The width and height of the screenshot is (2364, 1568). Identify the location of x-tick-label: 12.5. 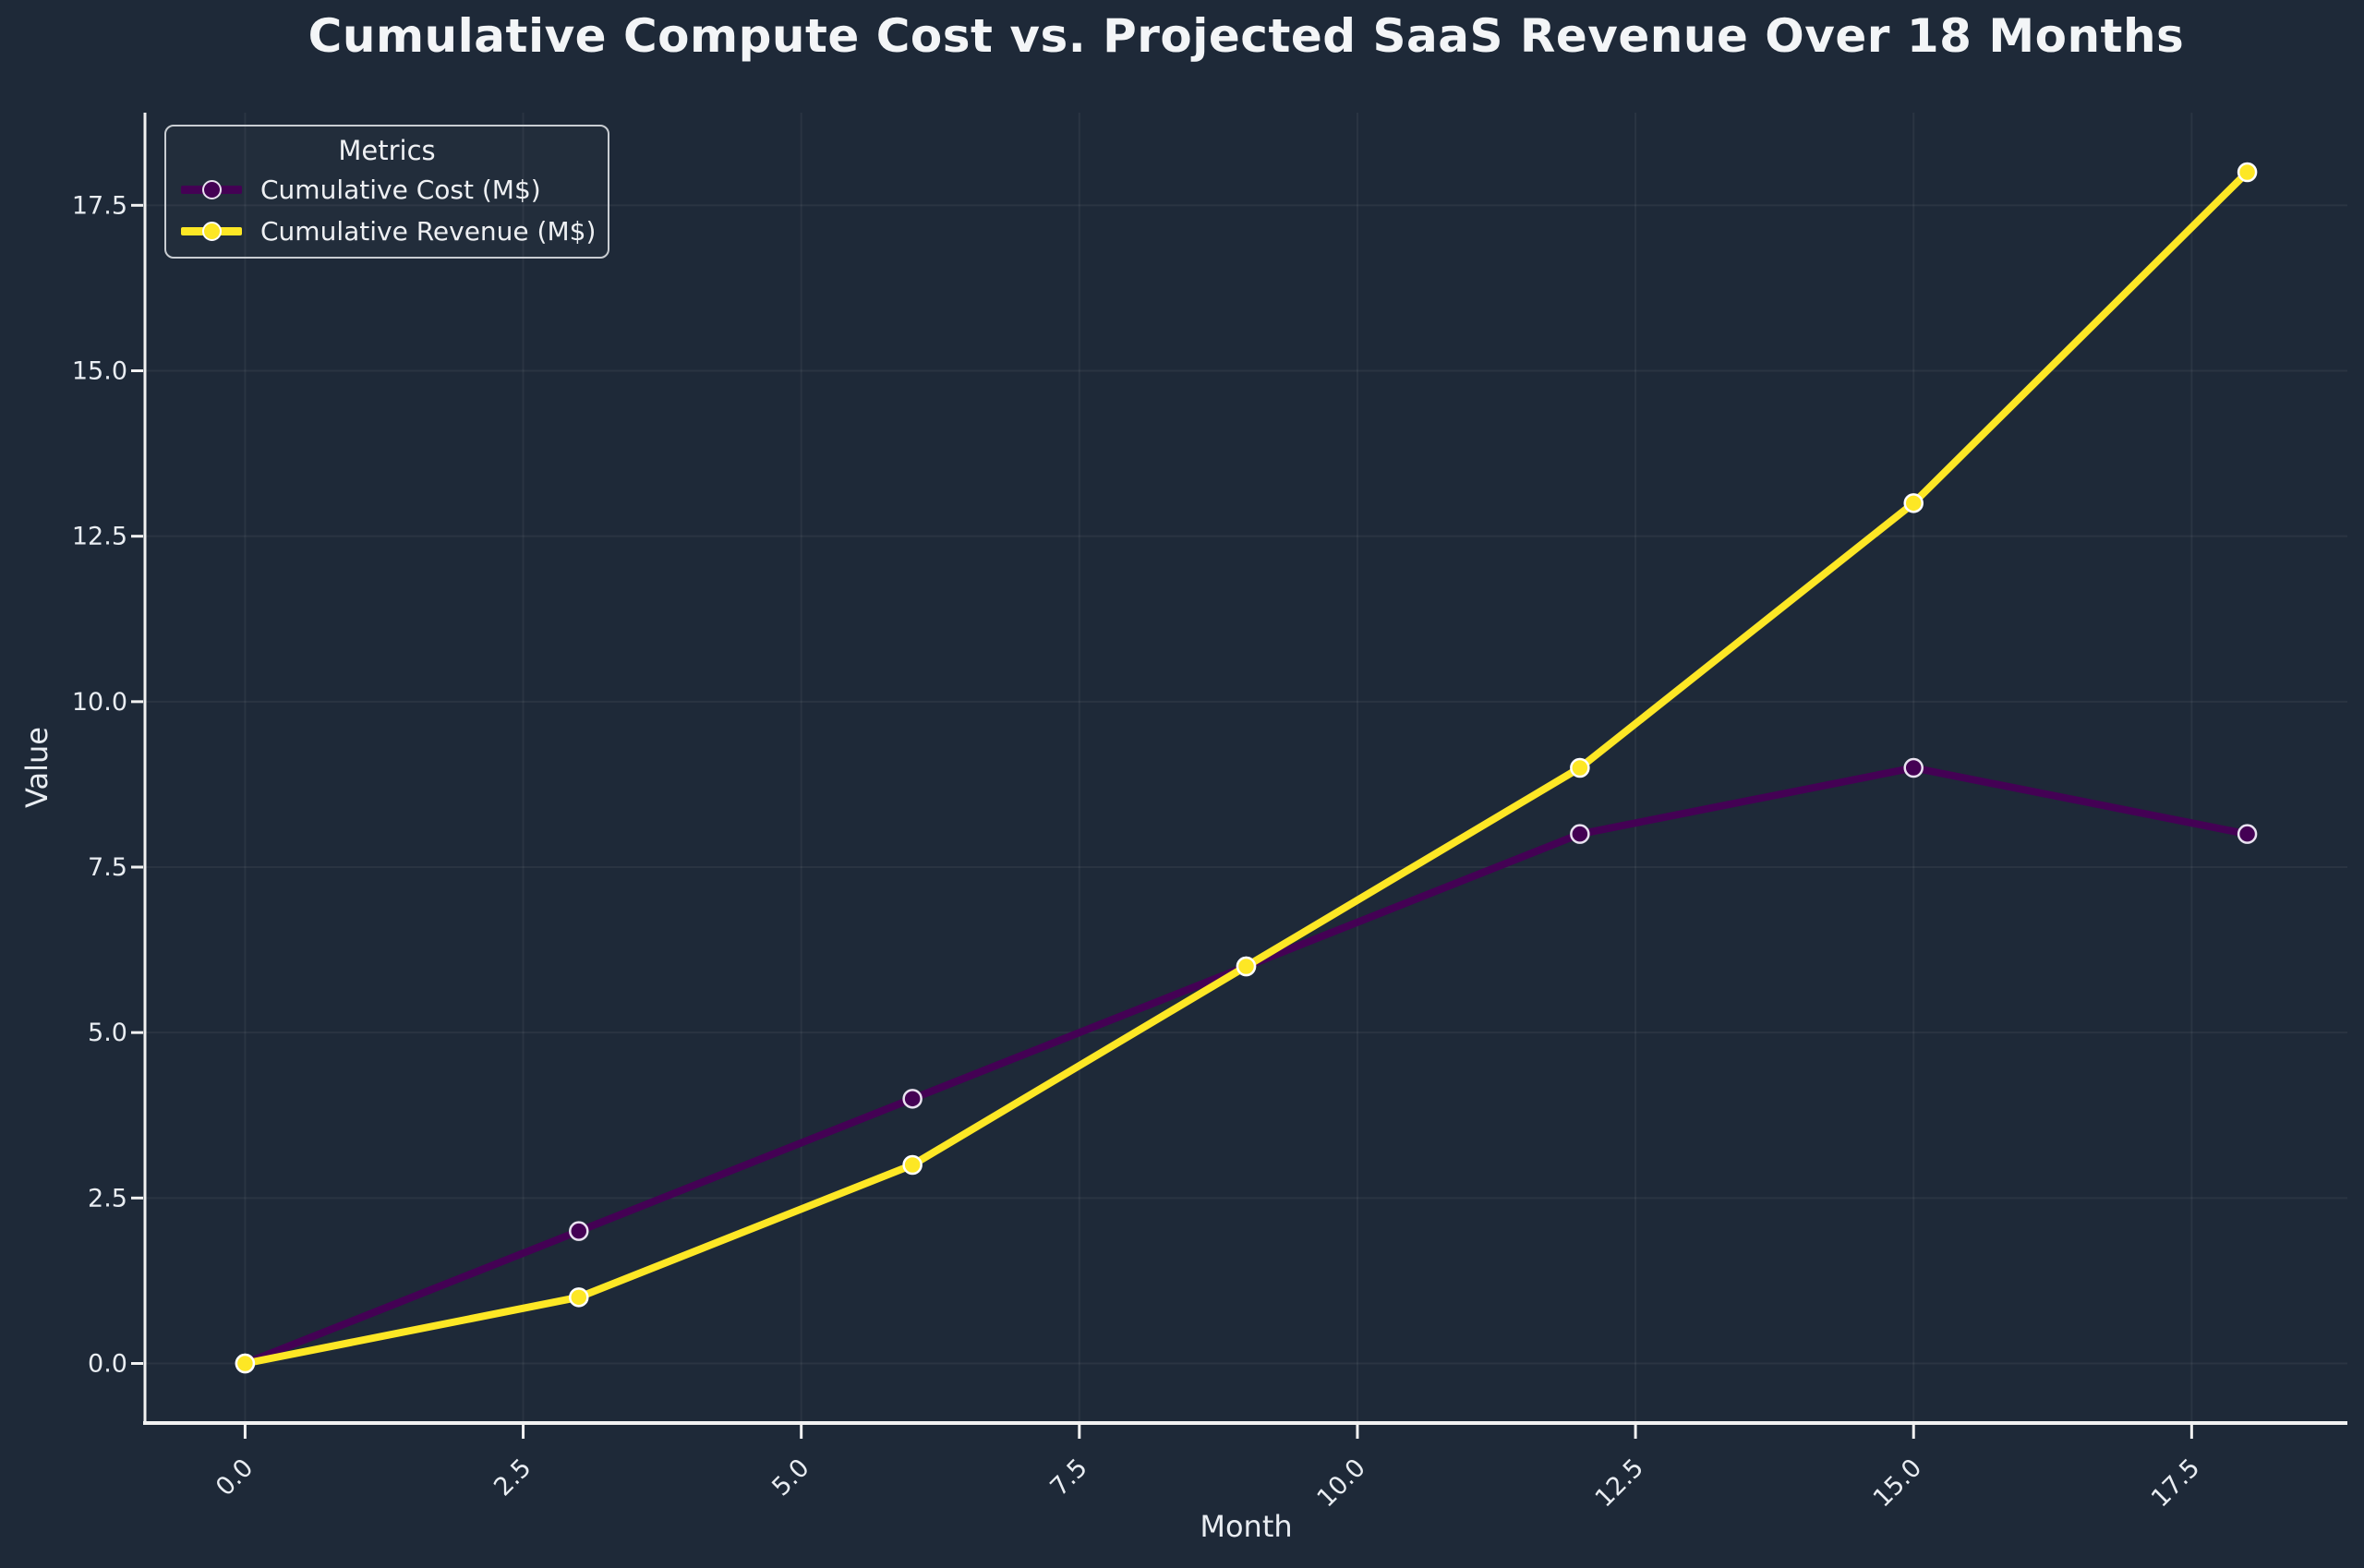
(1619, 1483).